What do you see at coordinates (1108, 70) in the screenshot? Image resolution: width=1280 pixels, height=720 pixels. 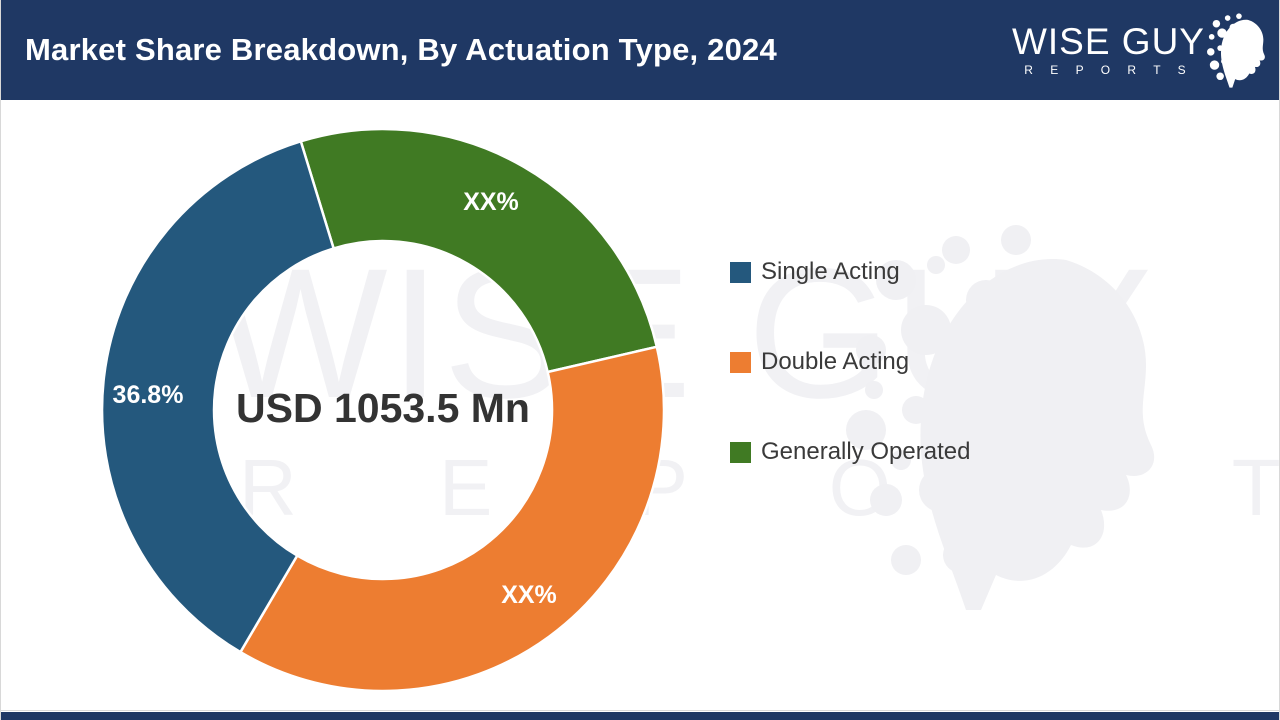 I see `logo-subtitle: R E P O R T S` at bounding box center [1108, 70].